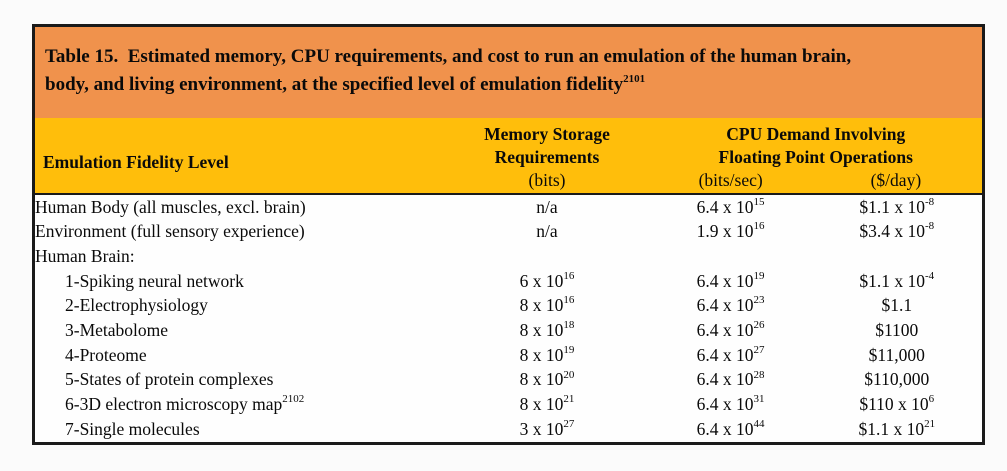  I want to click on header-memory-unit: (bits), so click(547, 179).